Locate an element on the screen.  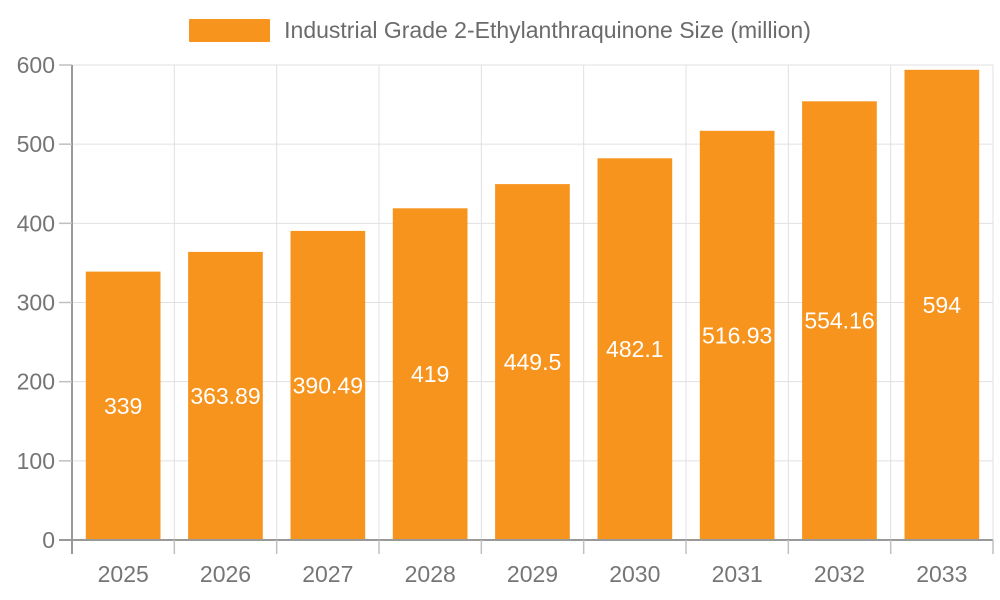
y-tick-label-200: 200 is located at coordinates (36, 382).